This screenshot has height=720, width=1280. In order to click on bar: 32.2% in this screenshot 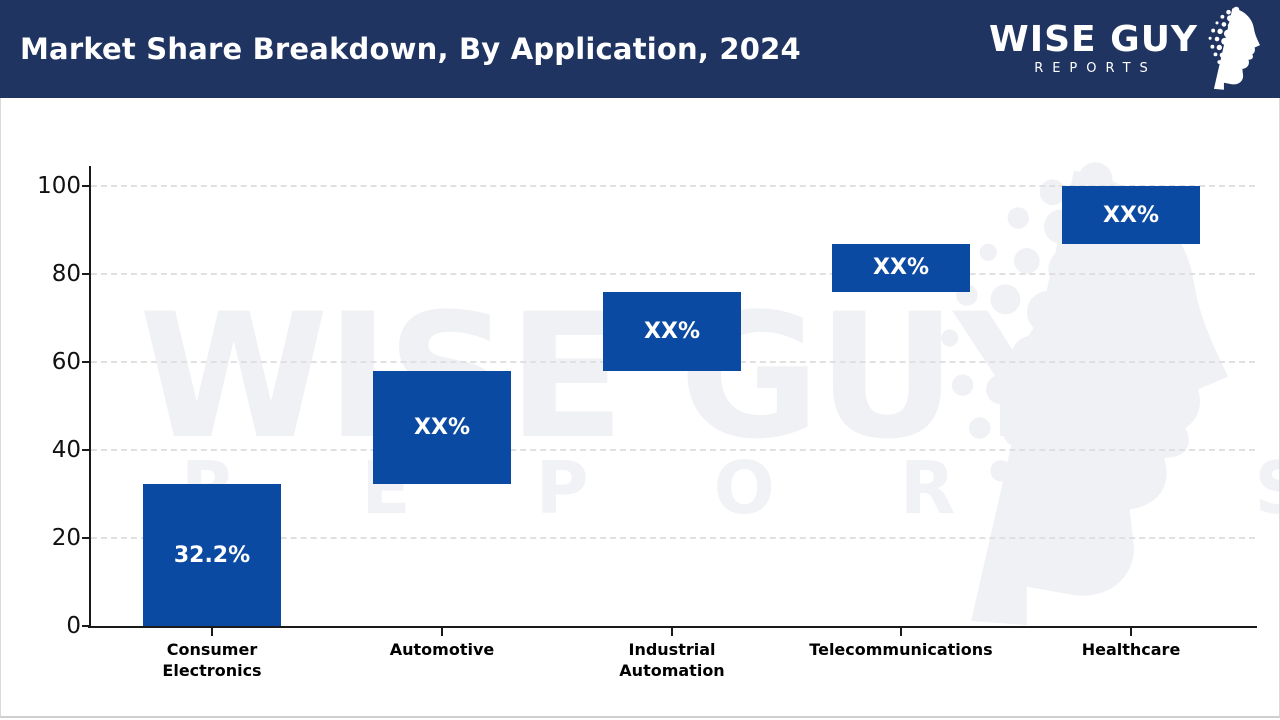, I will do `click(212, 555)`.